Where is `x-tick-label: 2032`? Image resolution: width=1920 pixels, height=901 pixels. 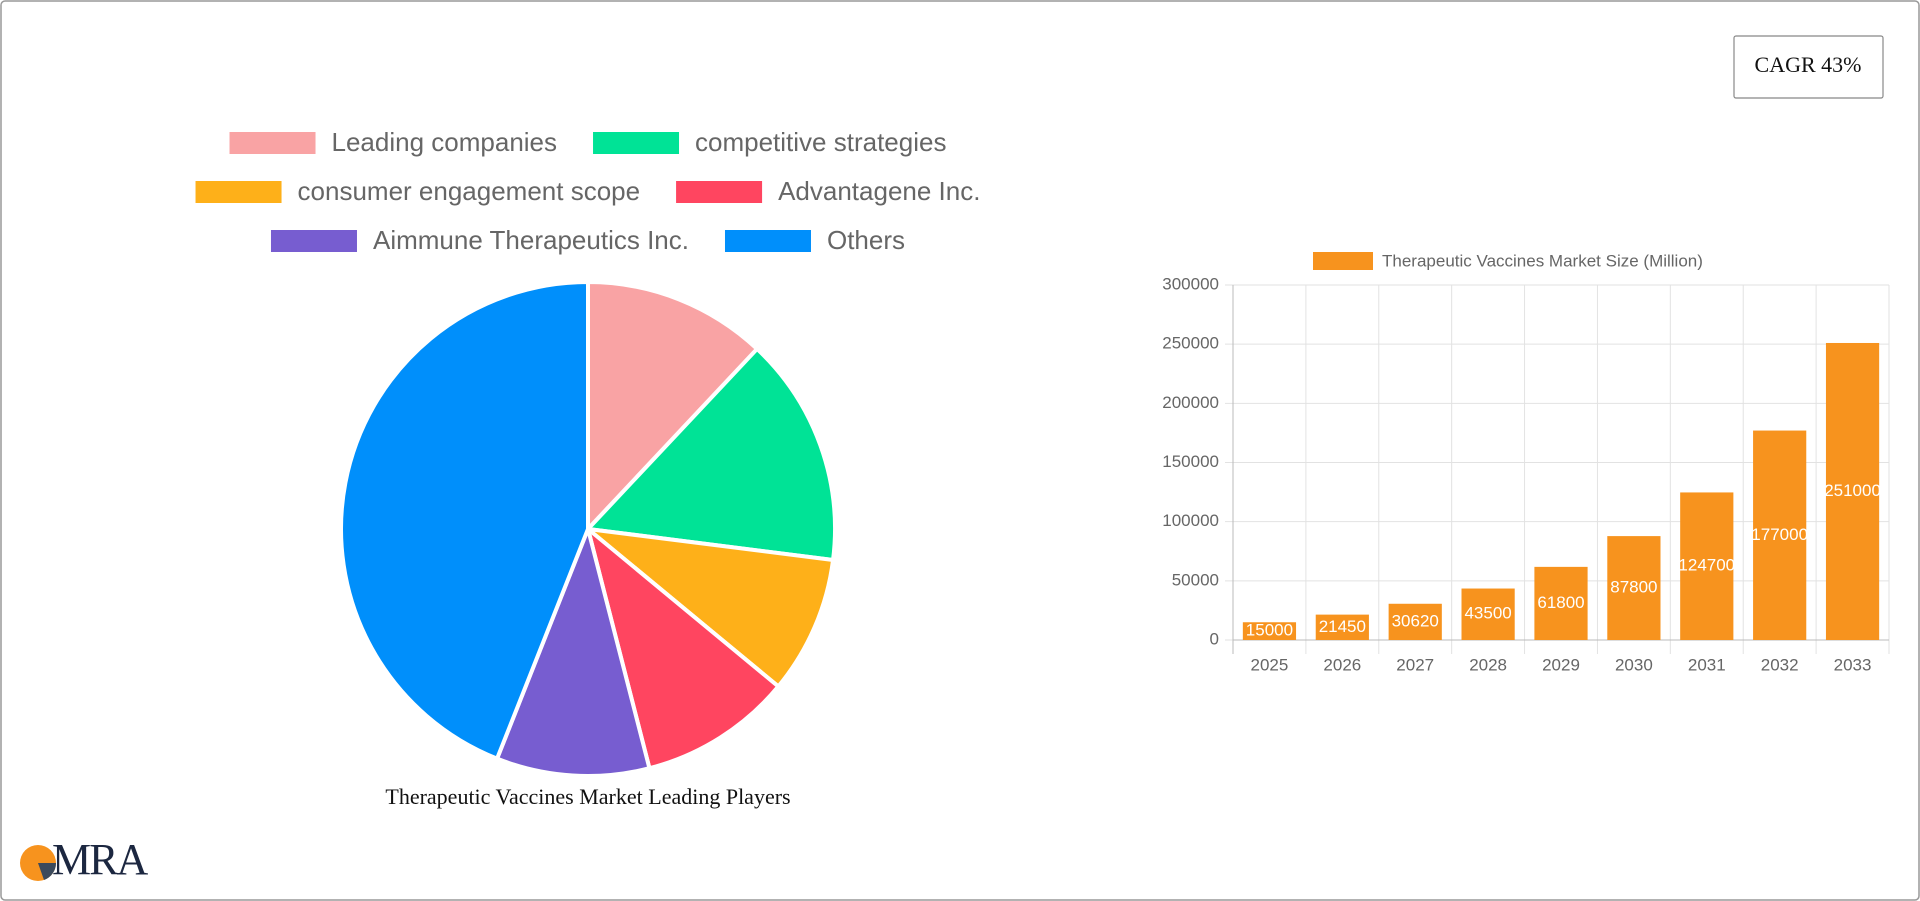 x-tick-label: 2032 is located at coordinates (1780, 664).